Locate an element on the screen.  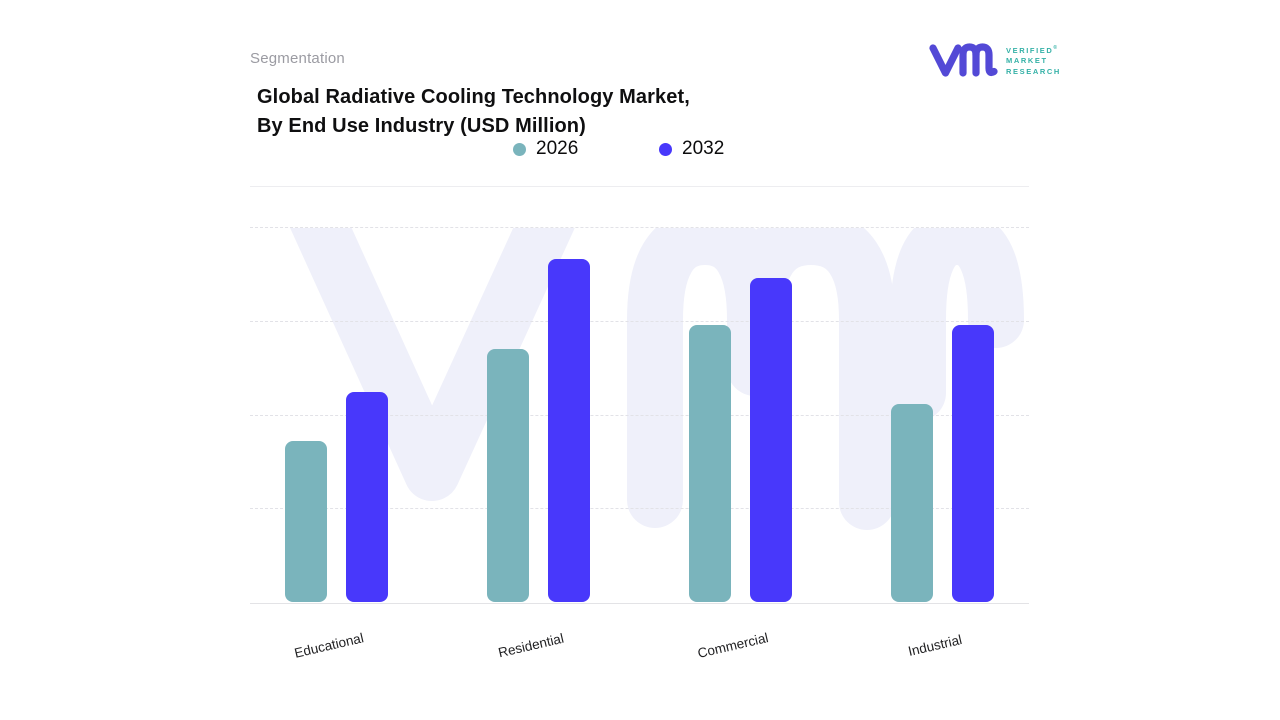
bar-2026-educational is located at coordinates (306, 521).